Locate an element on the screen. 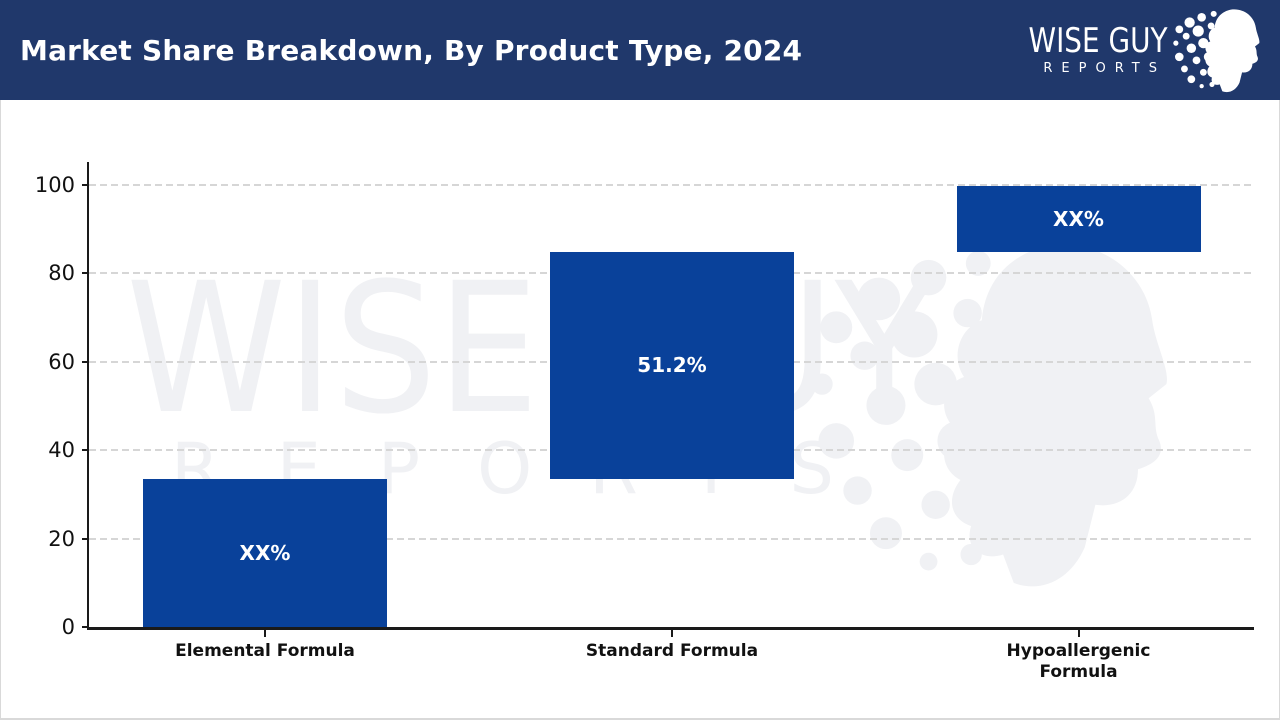  y-tick-label: 80 is located at coordinates (61, 273).